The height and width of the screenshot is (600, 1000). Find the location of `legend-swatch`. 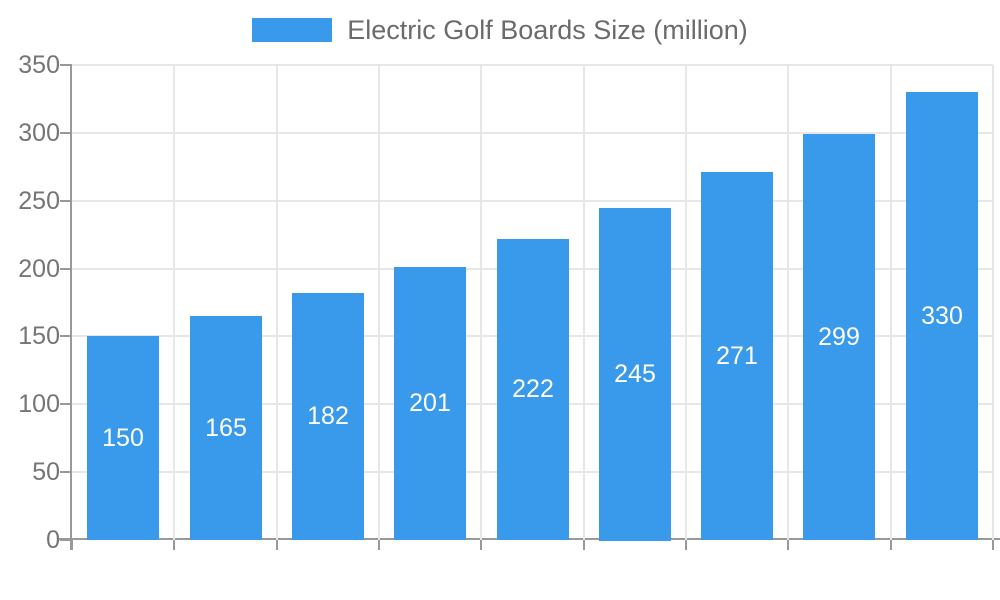

legend-swatch is located at coordinates (292, 30).